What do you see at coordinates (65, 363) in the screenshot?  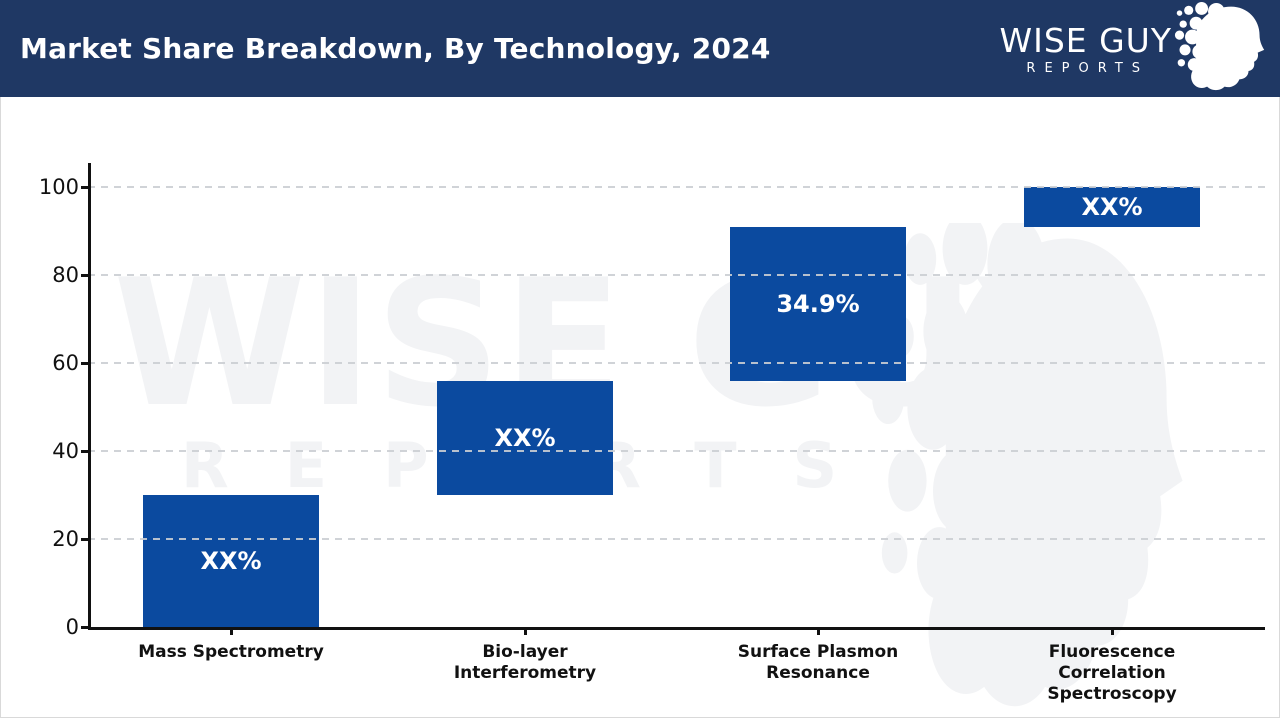 I see `y-tick-label: 60` at bounding box center [65, 363].